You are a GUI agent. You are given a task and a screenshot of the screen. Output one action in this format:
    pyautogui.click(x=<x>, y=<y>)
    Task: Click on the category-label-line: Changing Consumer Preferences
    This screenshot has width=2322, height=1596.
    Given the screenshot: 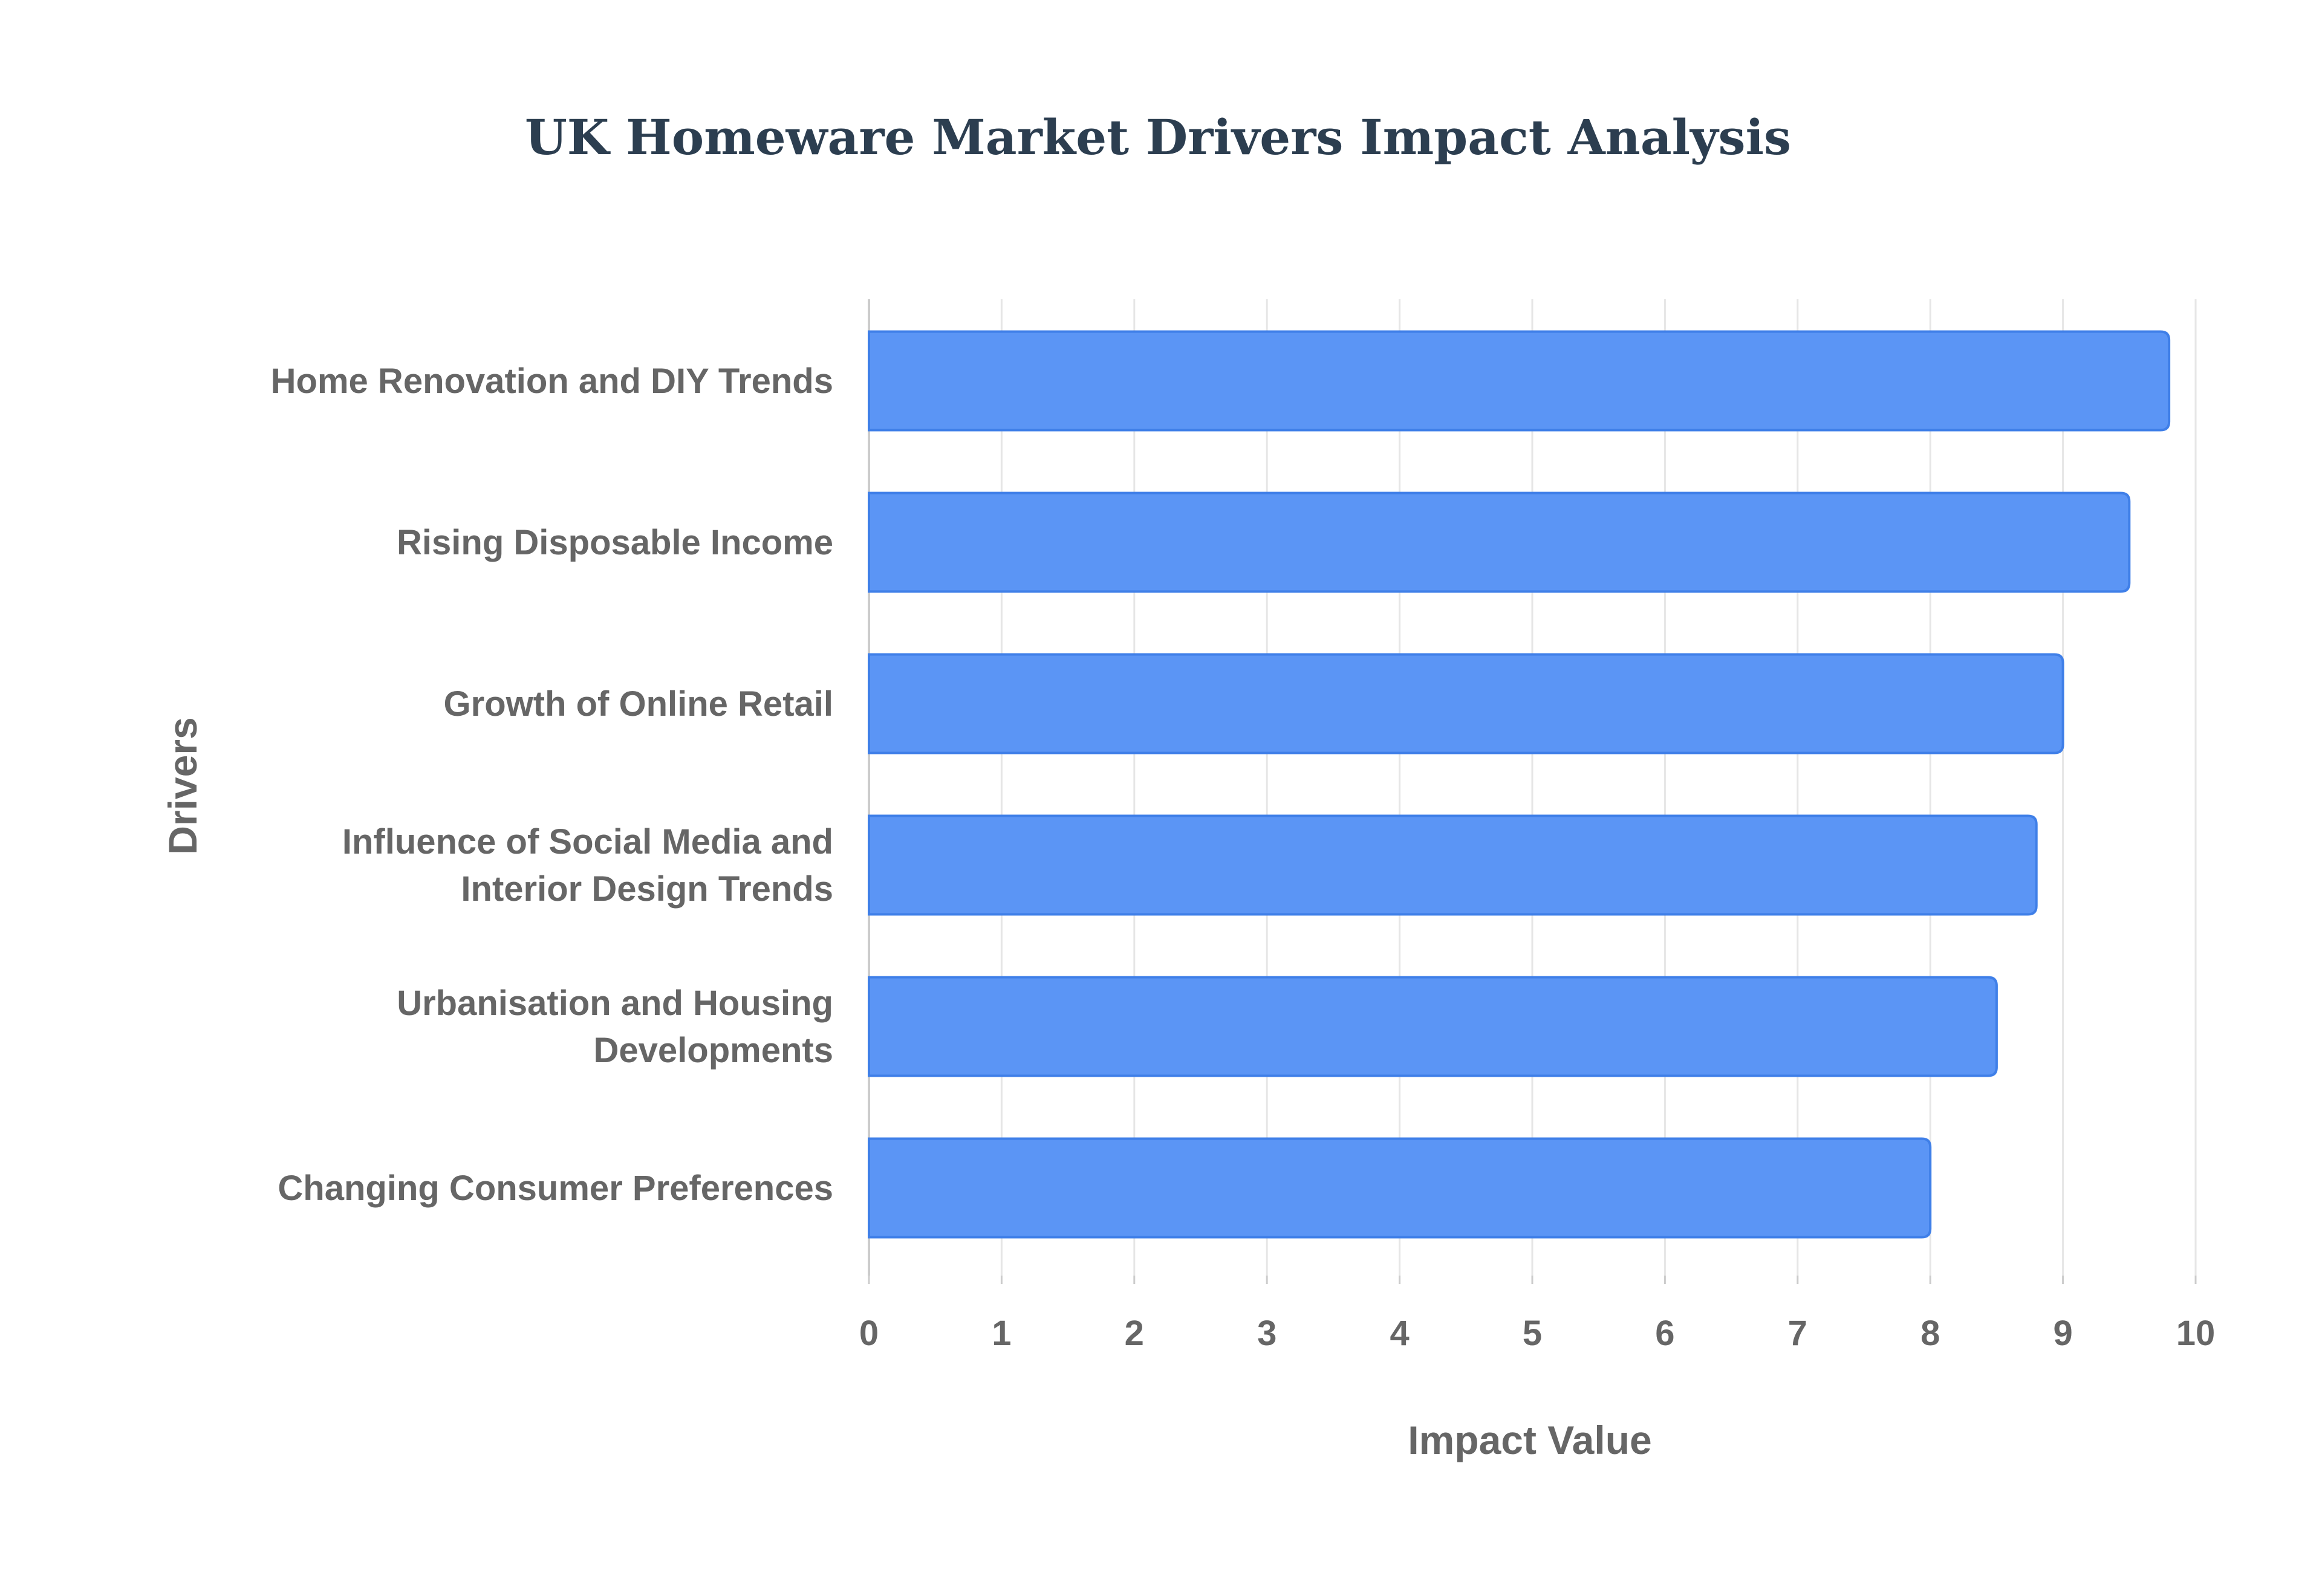 What is the action you would take?
    pyautogui.click(x=555, y=1188)
    